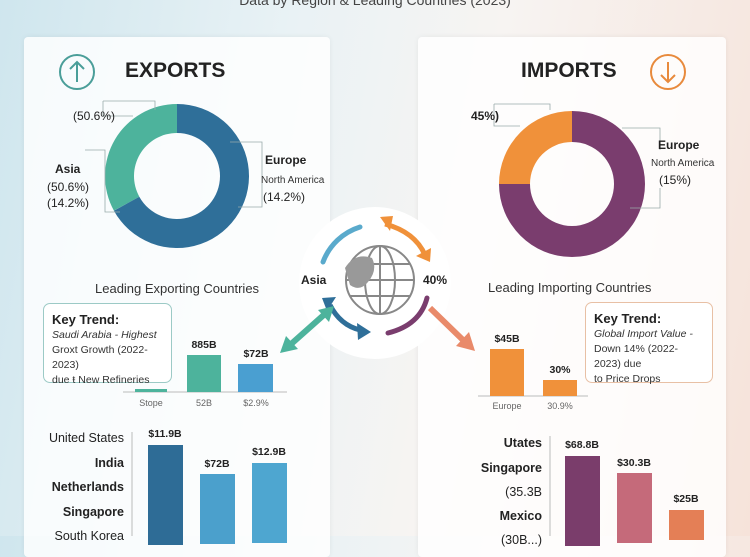 The height and width of the screenshot is (557, 750). Describe the element at coordinates (165, 434) in the screenshot. I see `bar-value: $11.9B` at that location.